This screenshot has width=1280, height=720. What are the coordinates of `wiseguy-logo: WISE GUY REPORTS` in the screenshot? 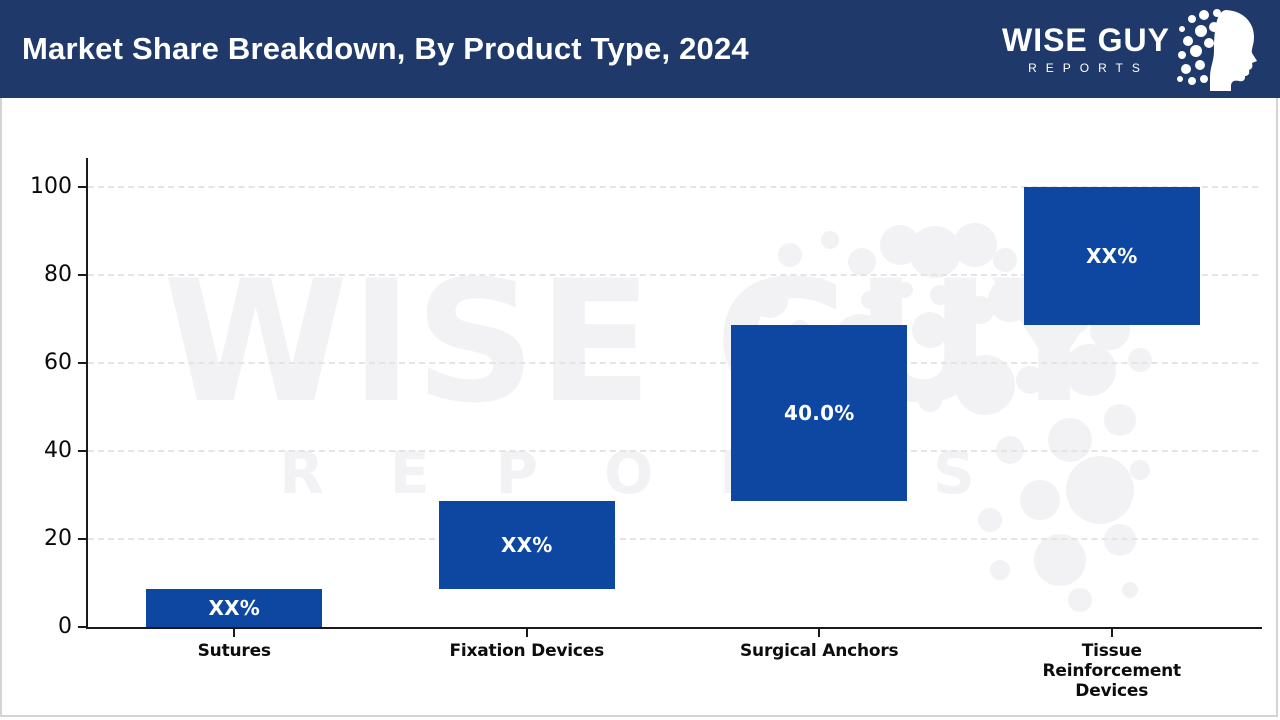 It's located at (1130, 49).